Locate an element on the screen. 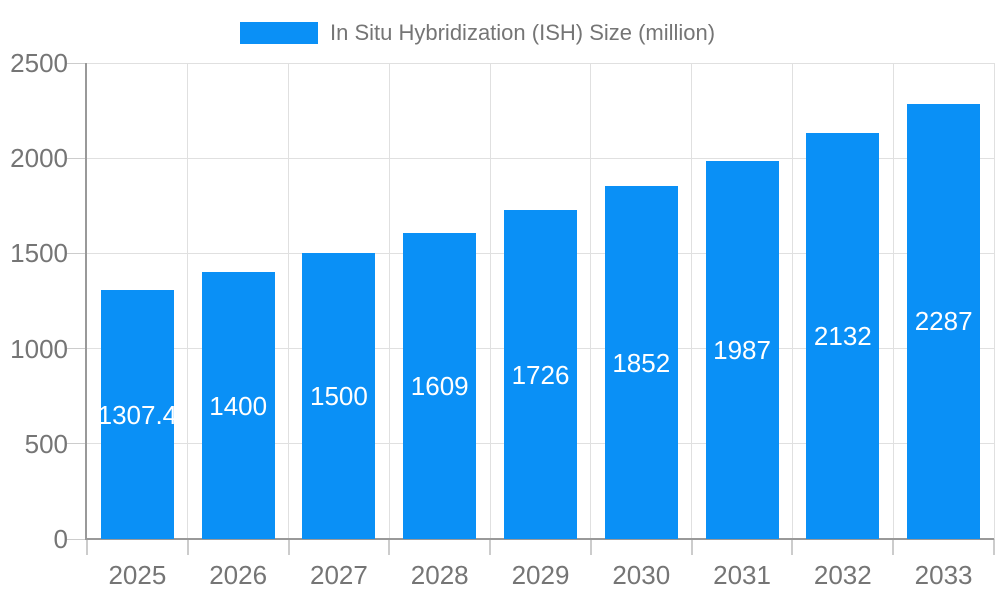 The image size is (1000, 600). bar: 2132 is located at coordinates (843, 336).